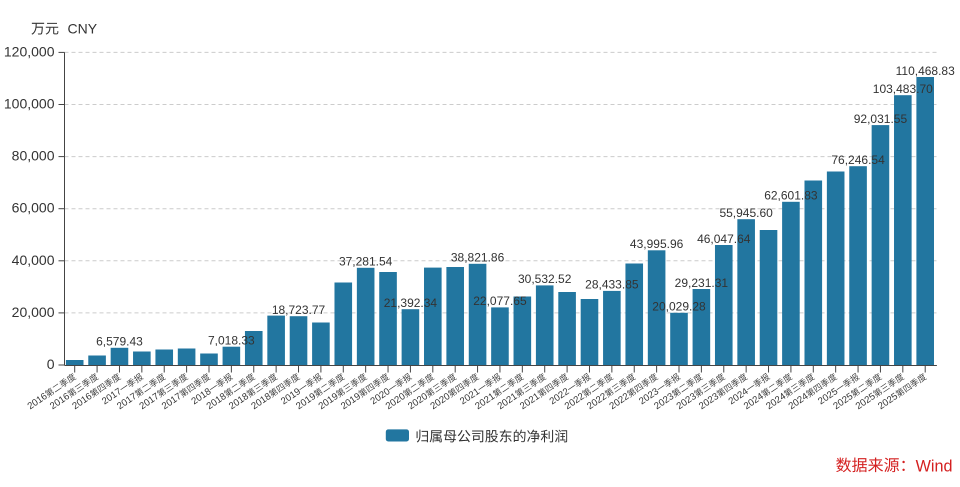  What do you see at coordinates (33, 260) in the screenshot?
I see `svg-text: 40,000` at bounding box center [33, 260].